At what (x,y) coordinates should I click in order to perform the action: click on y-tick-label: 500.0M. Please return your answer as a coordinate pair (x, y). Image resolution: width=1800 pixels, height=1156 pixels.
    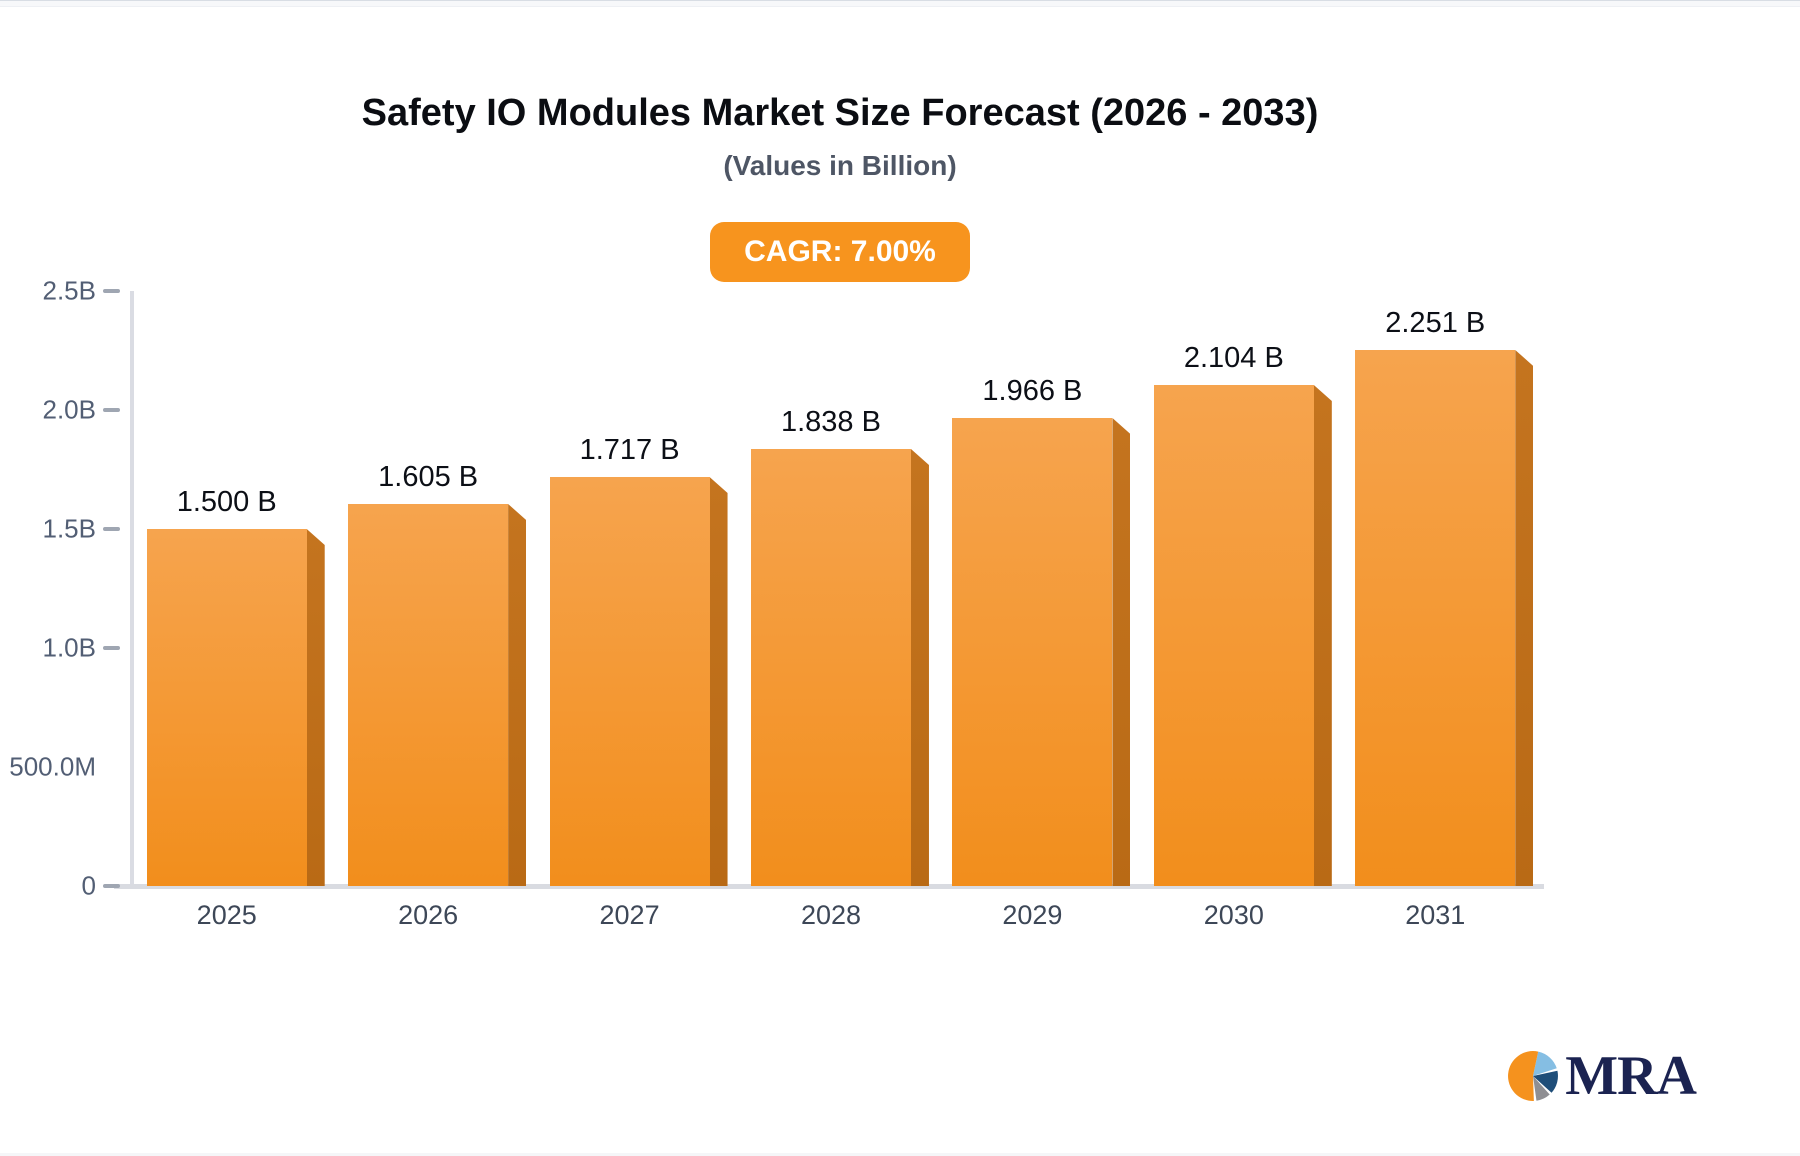
    Looking at the image, I should click on (52, 766).